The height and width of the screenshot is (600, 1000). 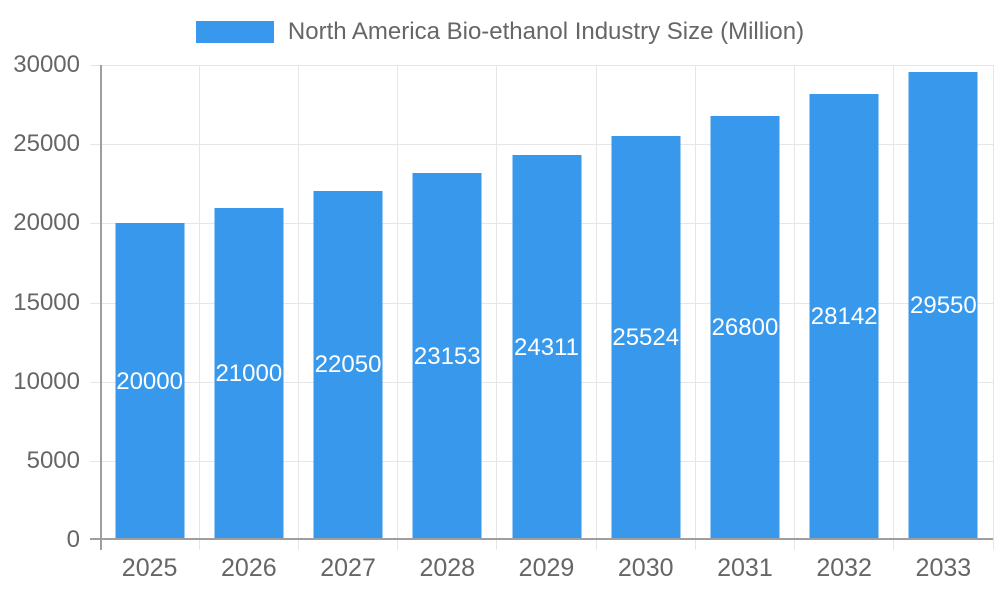 I want to click on bar-2032: 28142, so click(x=844, y=317).